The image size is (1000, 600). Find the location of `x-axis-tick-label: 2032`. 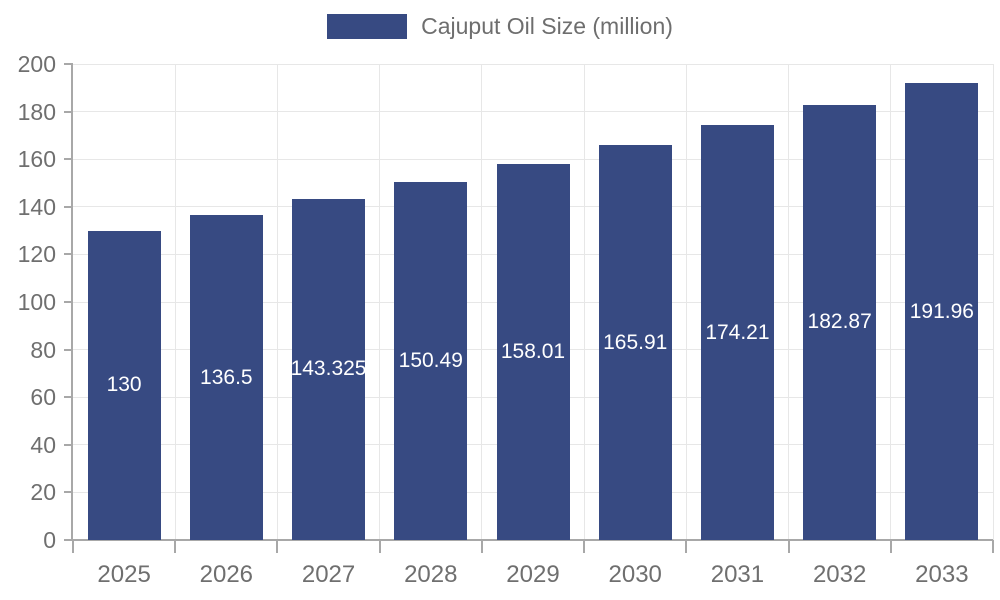

x-axis-tick-label: 2032 is located at coordinates (839, 574).